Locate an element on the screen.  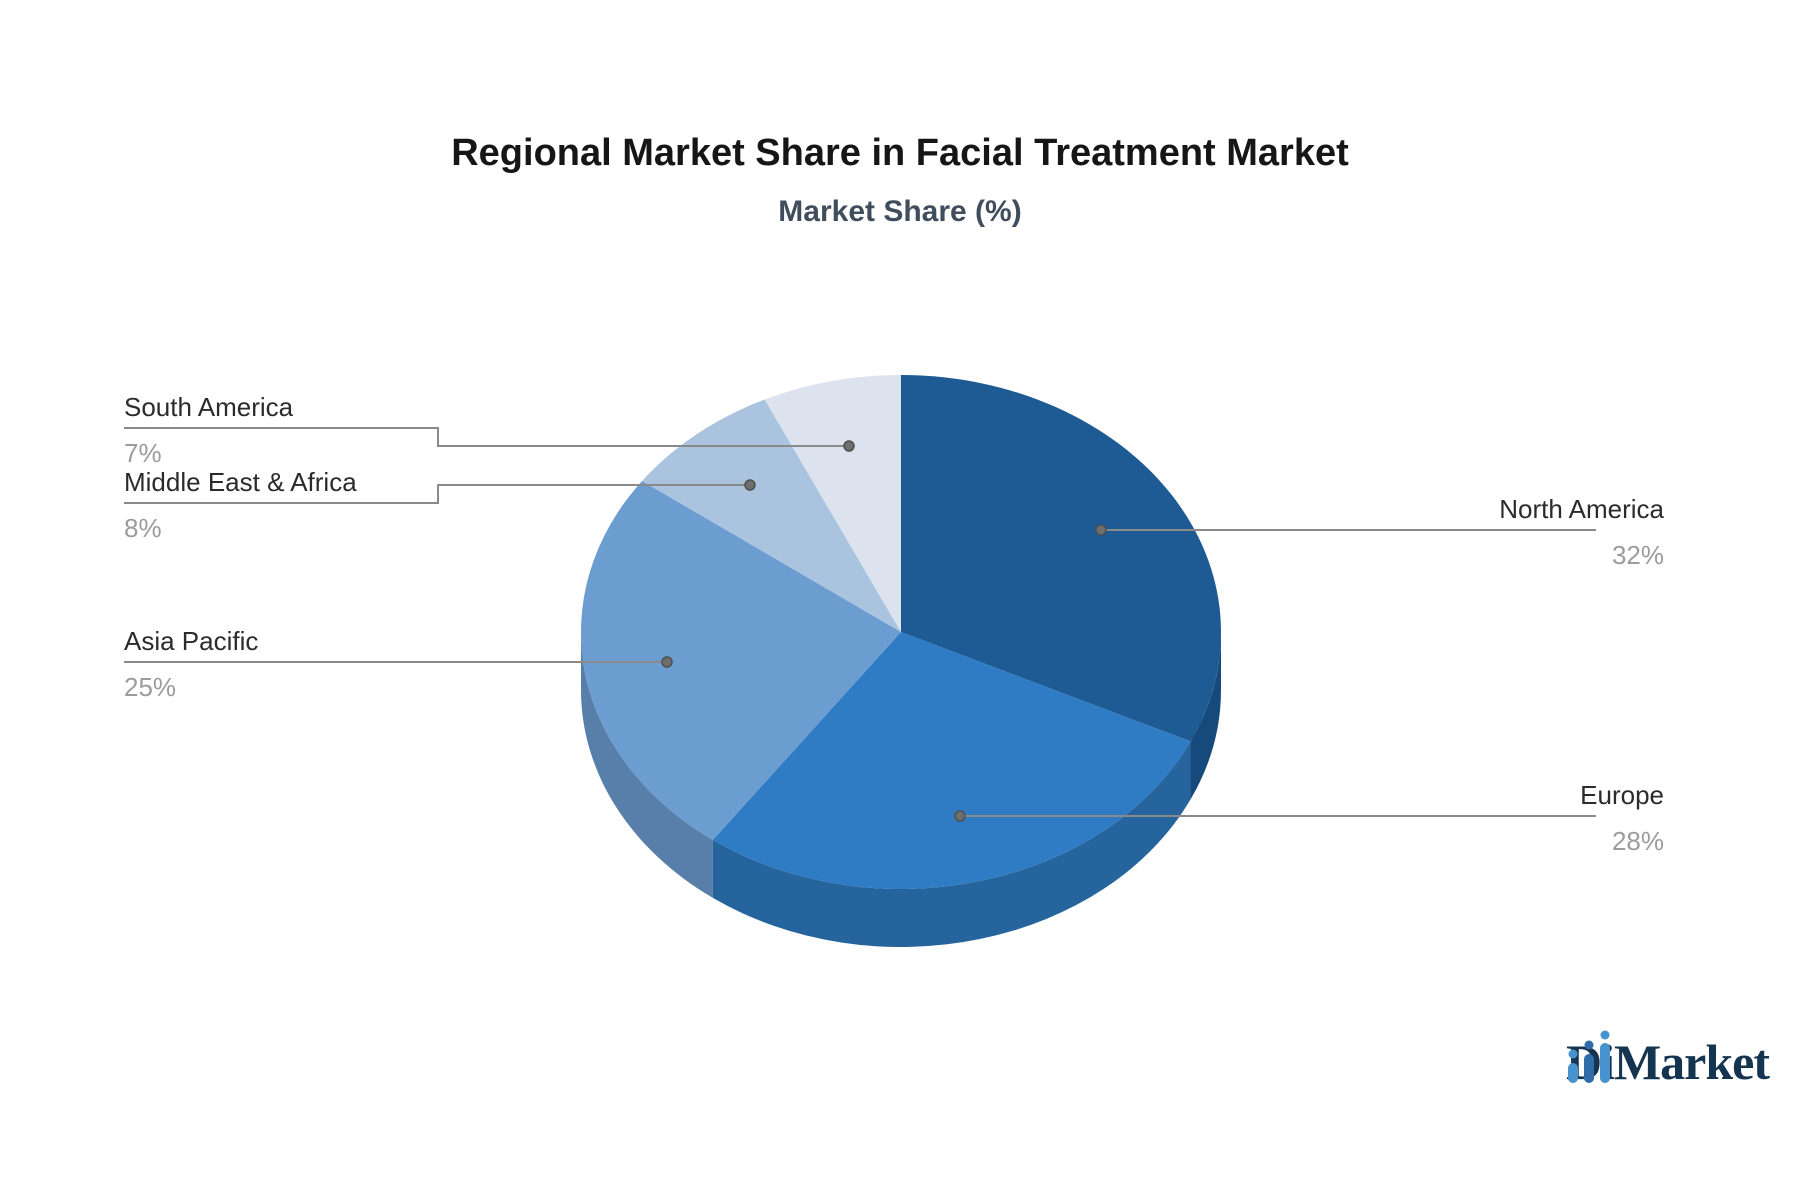
slice-percent-asia-pacific: 25% is located at coordinates (150, 687).